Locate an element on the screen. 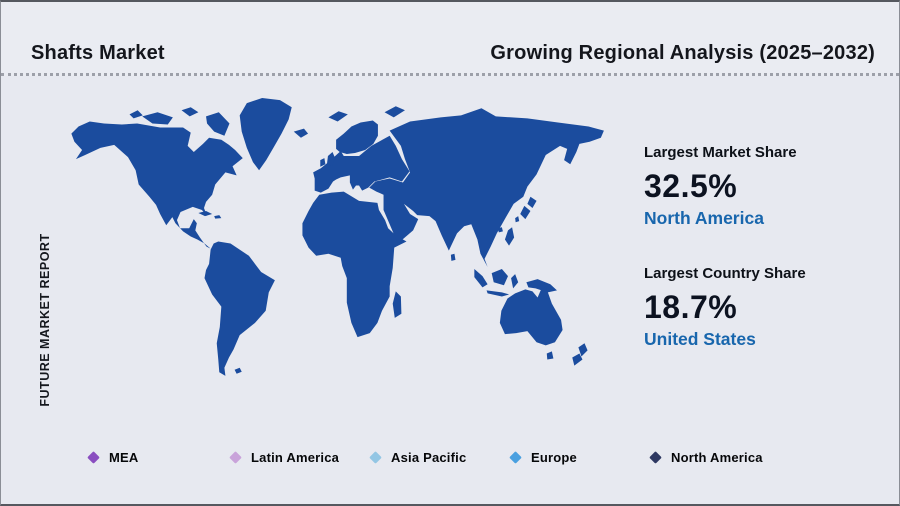 The width and height of the screenshot is (900, 506). legend-label: Asia Pacific is located at coordinates (429, 457).